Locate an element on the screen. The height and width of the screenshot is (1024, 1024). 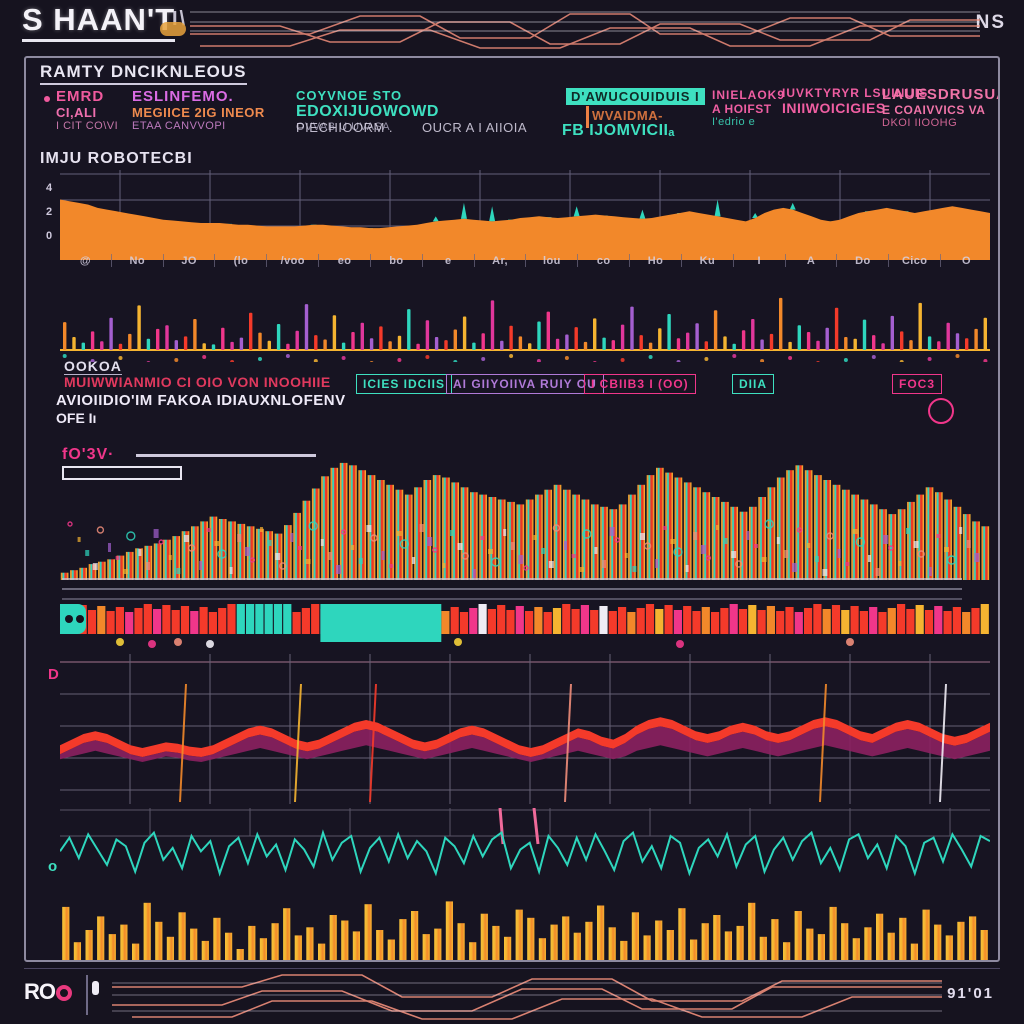
cyan-waveform-chart is located at coordinates (525, 853).